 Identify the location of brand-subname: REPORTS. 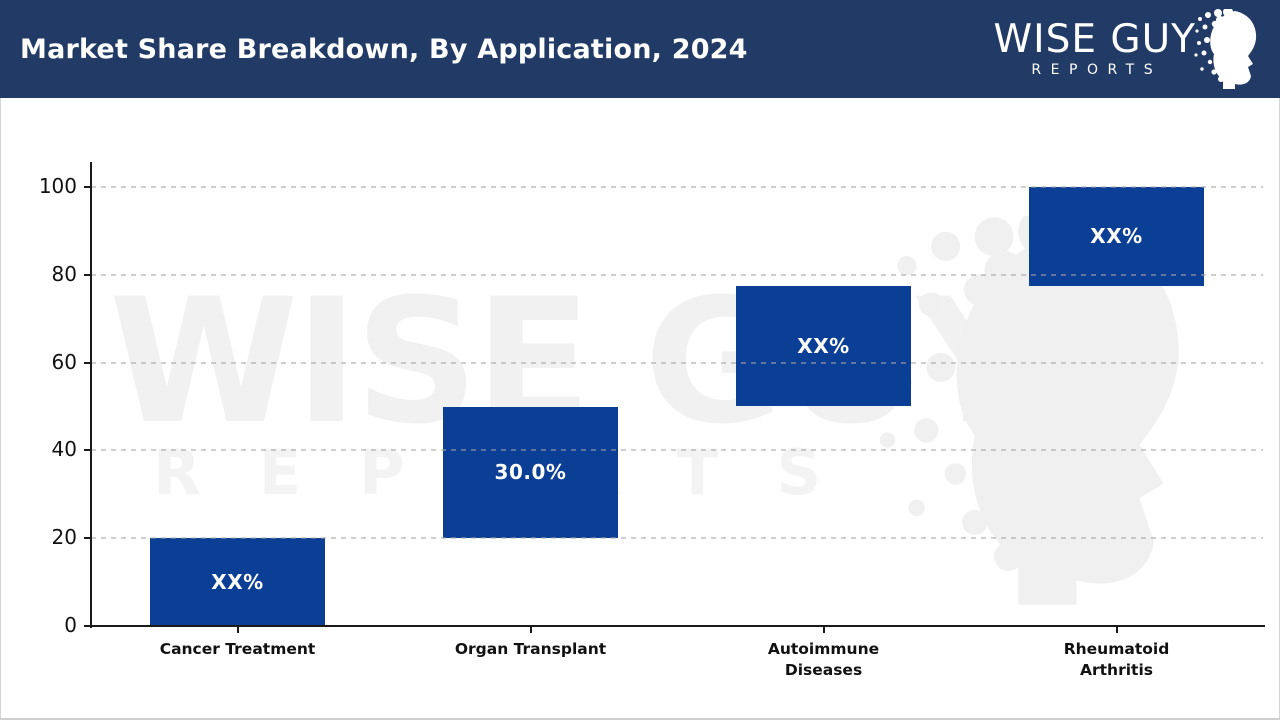
(1097, 70).